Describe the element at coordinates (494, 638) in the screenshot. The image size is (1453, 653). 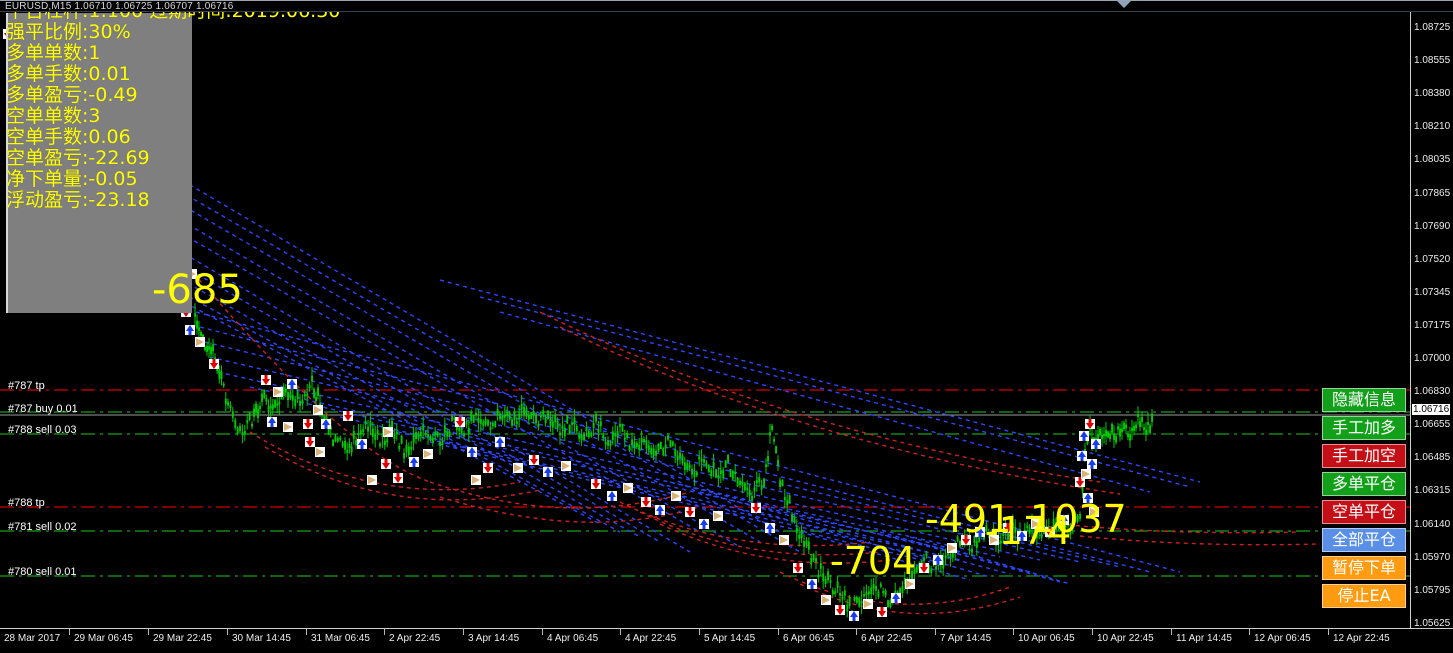
I see `time-tick: 3 Apr 14:45` at that location.